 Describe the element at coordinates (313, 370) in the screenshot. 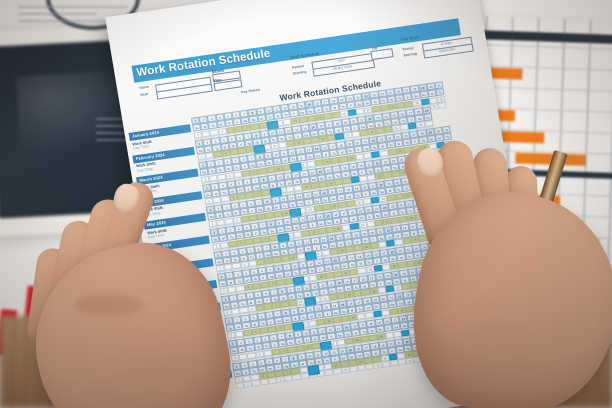

I see `highlight-marker` at that location.